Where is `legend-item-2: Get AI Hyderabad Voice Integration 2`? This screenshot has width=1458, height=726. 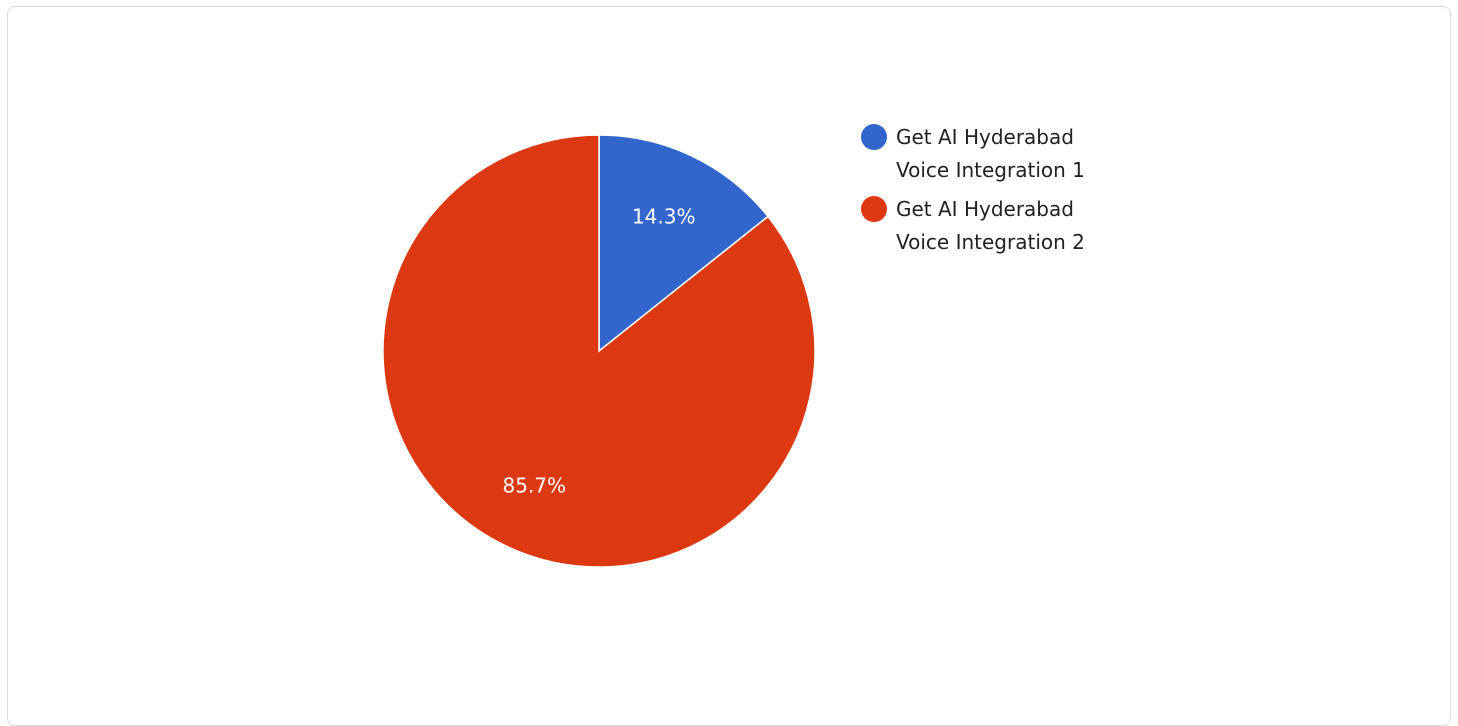
legend-item-2: Get AI Hyderabad Voice Integration 2 is located at coordinates (990, 226).